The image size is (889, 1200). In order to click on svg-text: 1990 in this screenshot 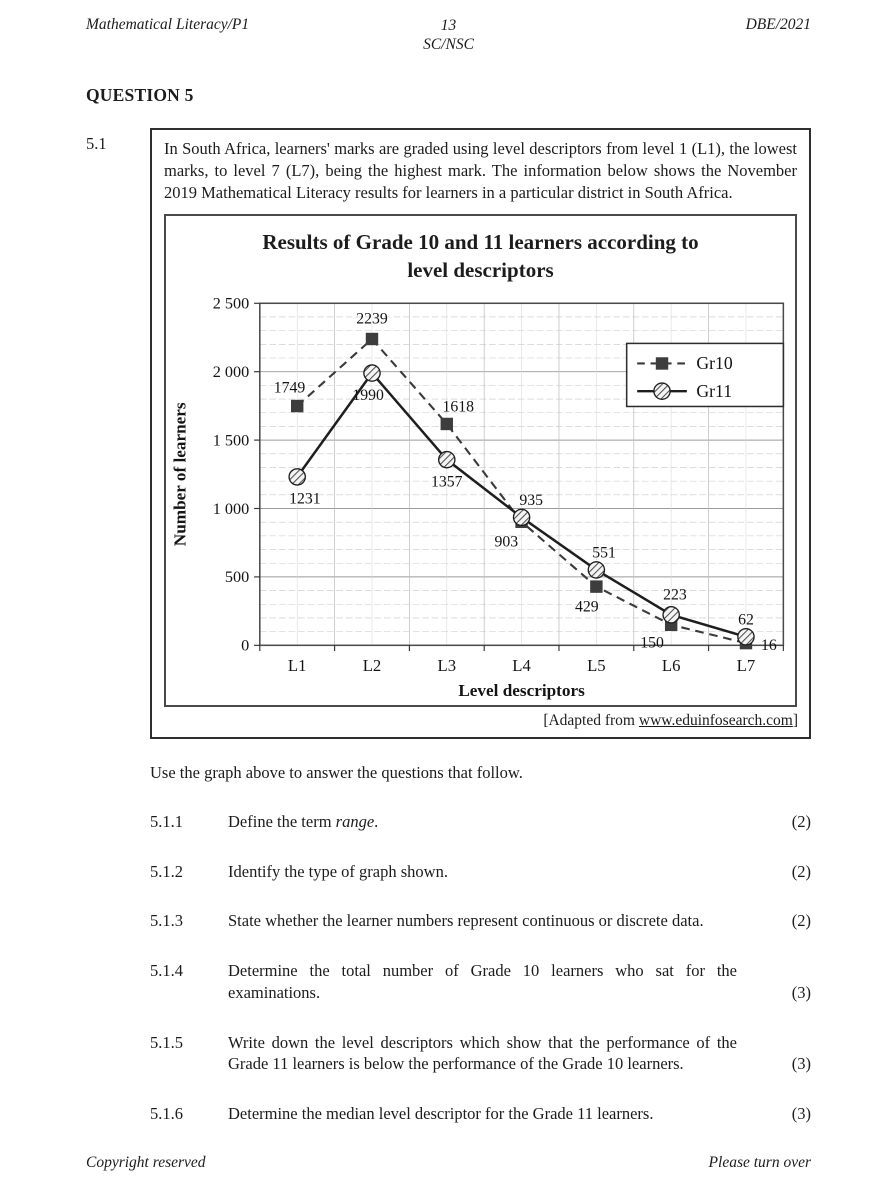, I will do `click(368, 395)`.